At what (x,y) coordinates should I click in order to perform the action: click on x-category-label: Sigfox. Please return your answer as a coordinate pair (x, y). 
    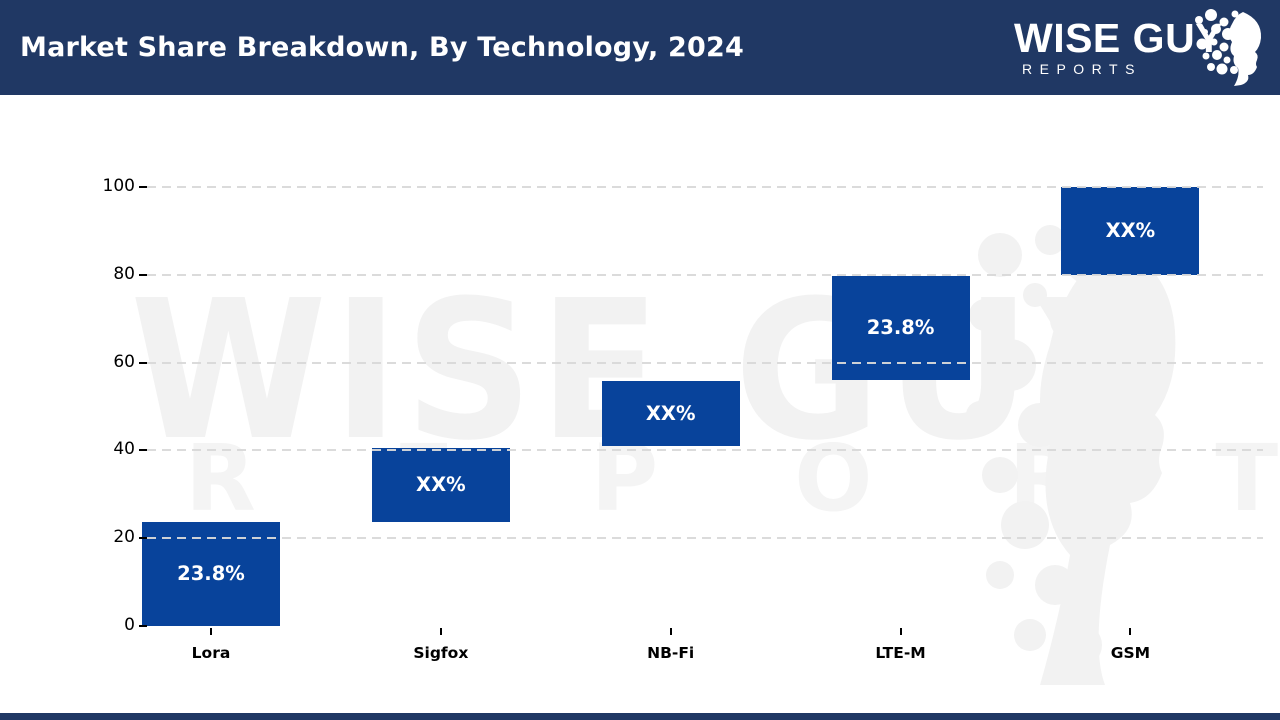
    Looking at the image, I should click on (441, 653).